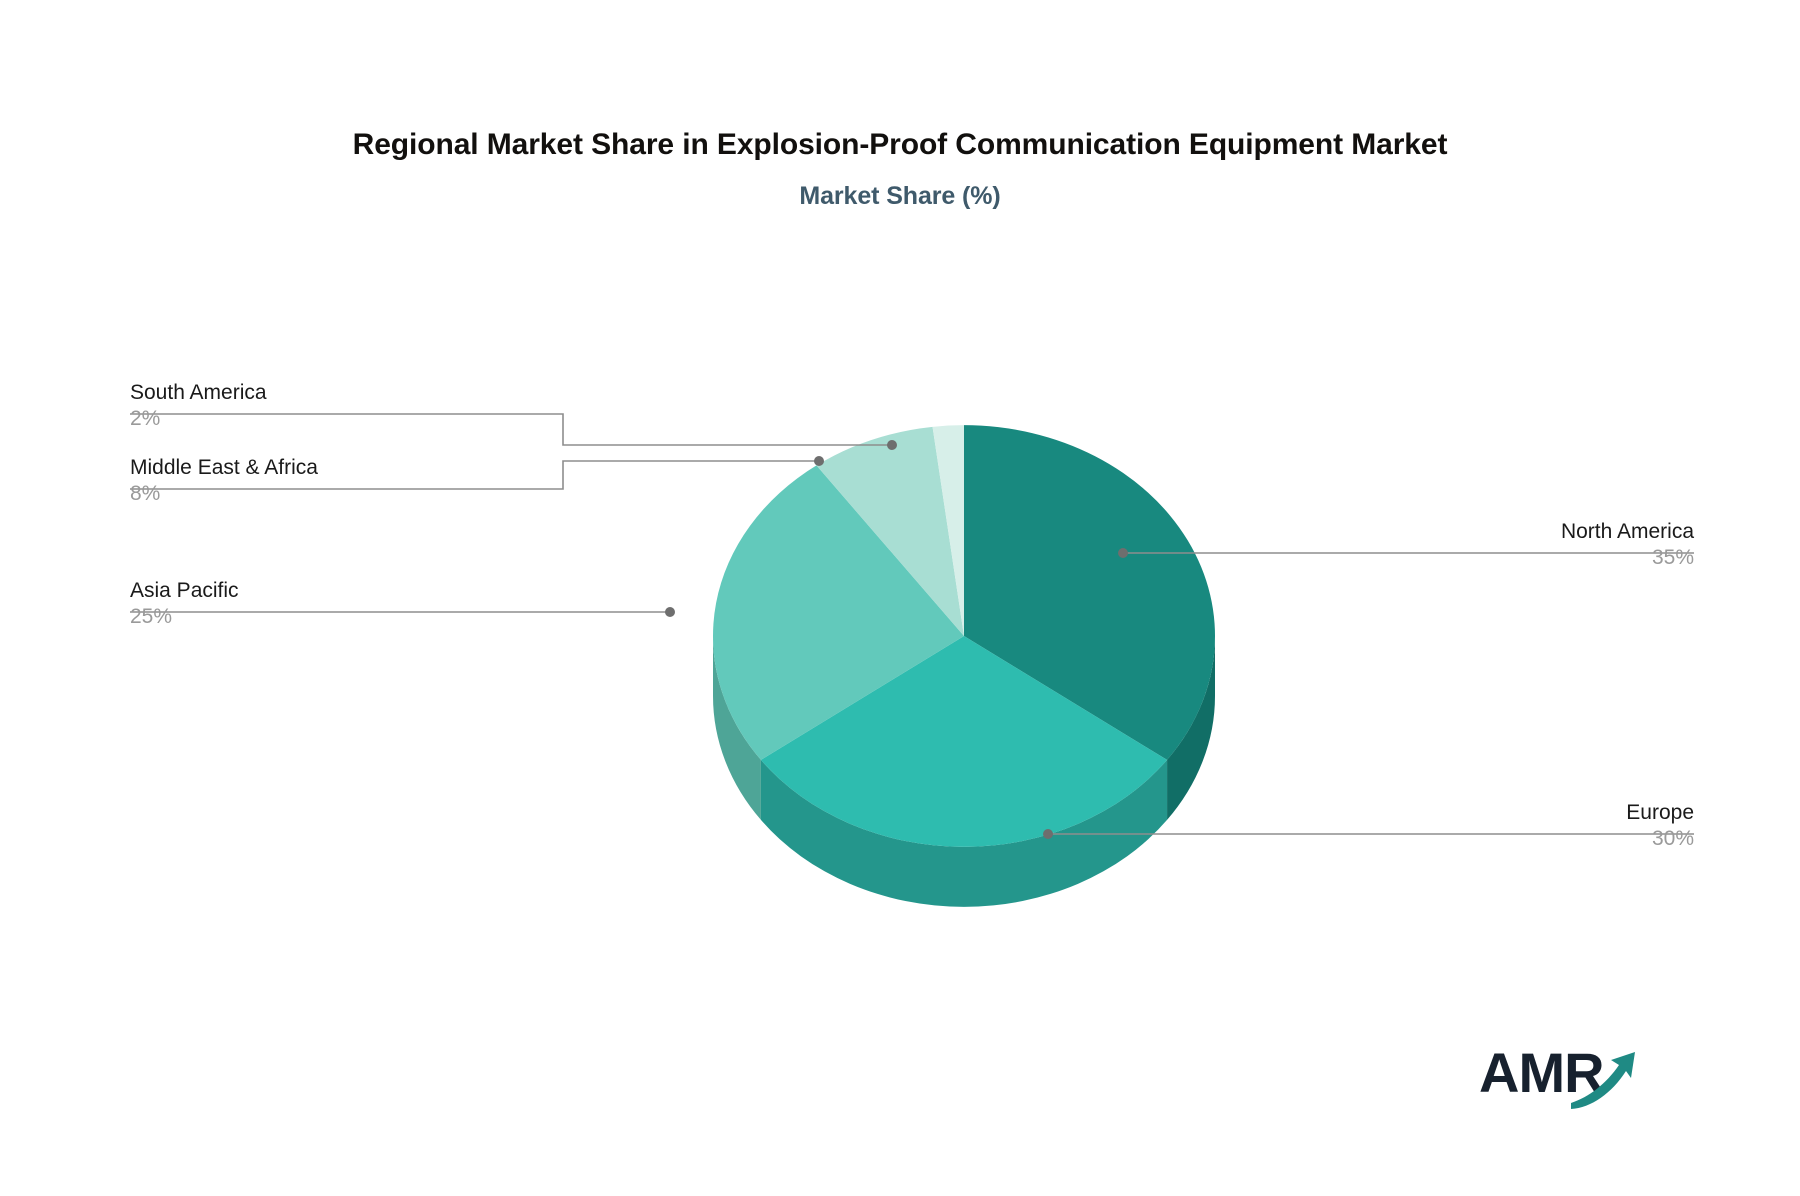 The height and width of the screenshot is (1196, 1800). I want to click on leader-dot-asia-pacific, so click(670, 612).